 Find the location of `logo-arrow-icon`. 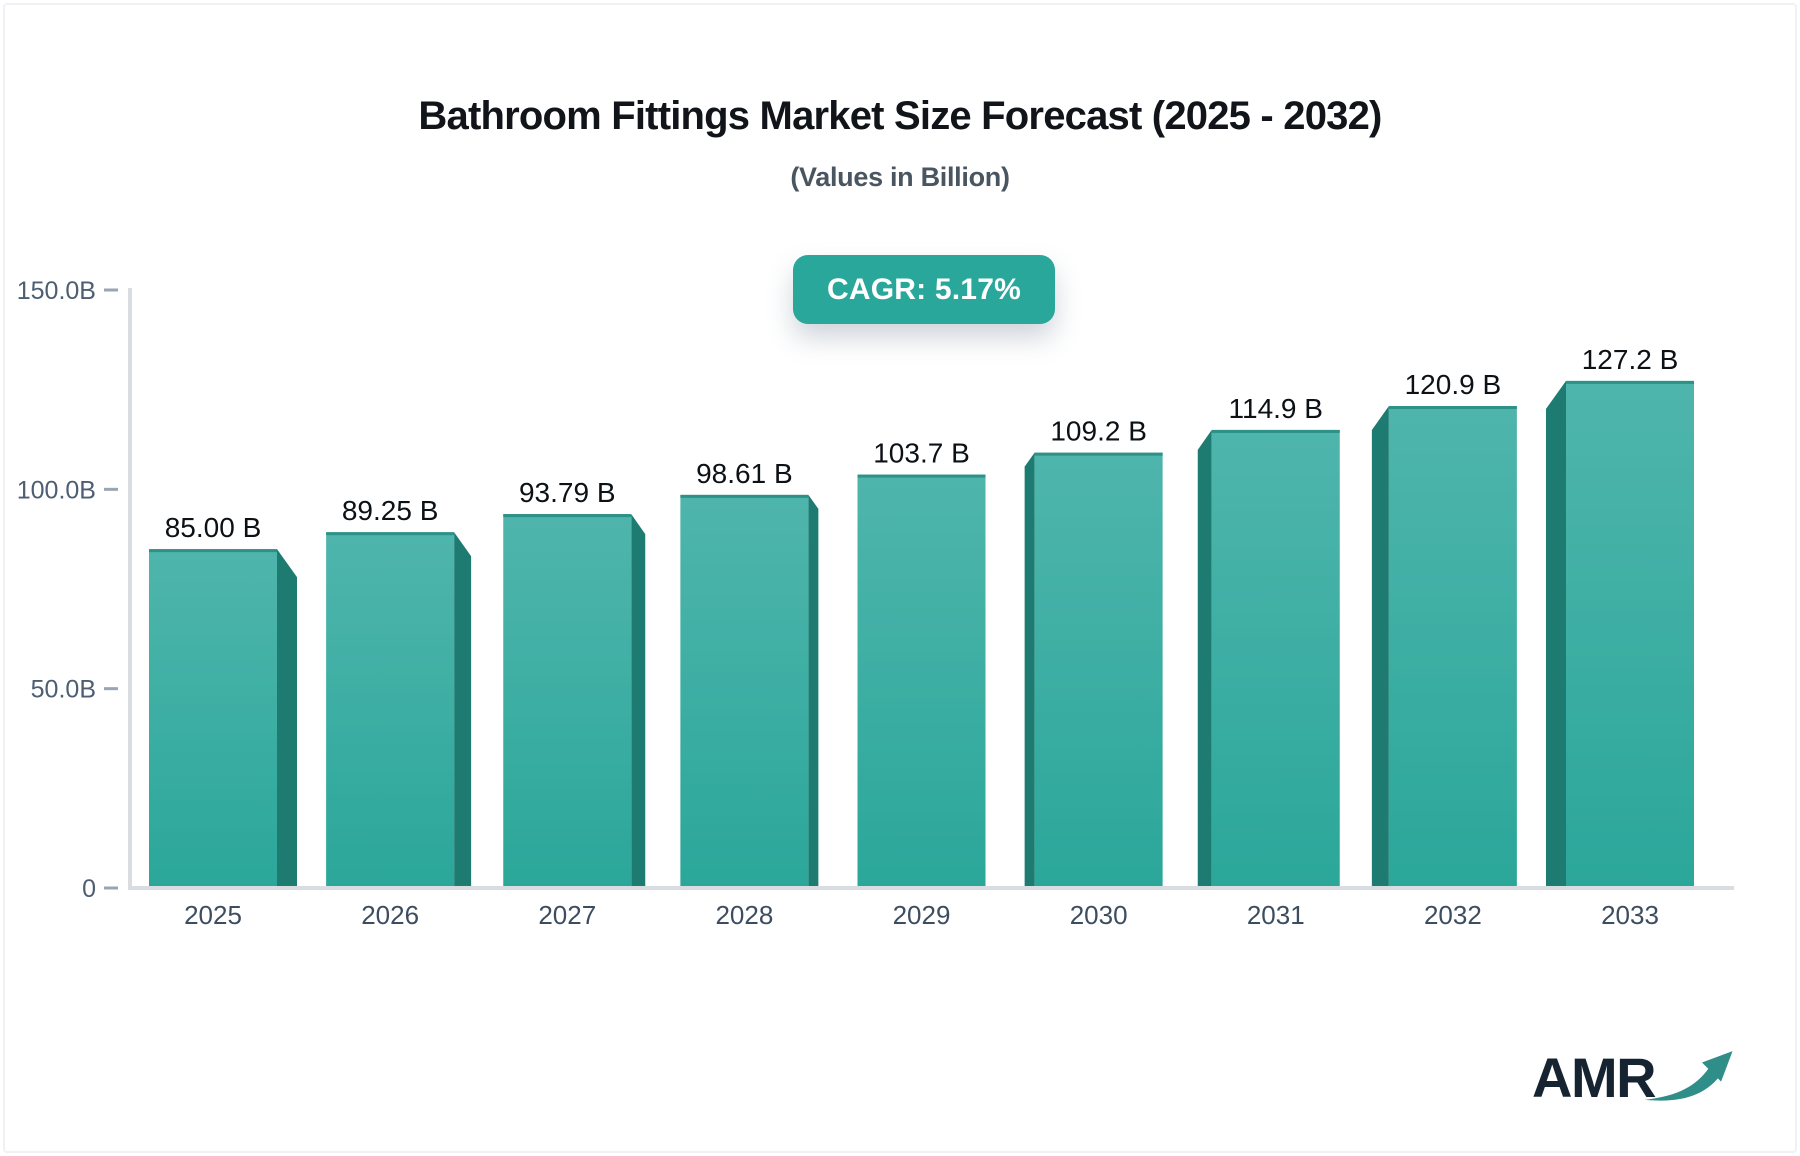

logo-arrow-icon is located at coordinates (1688, 1076).